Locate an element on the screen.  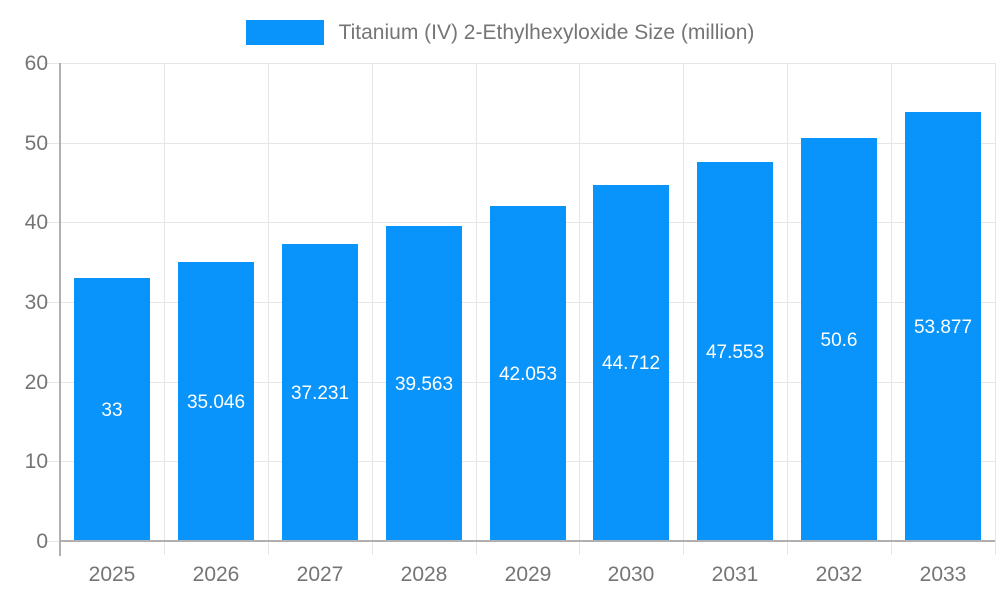
y-tick-label: 40 is located at coordinates (36, 222).